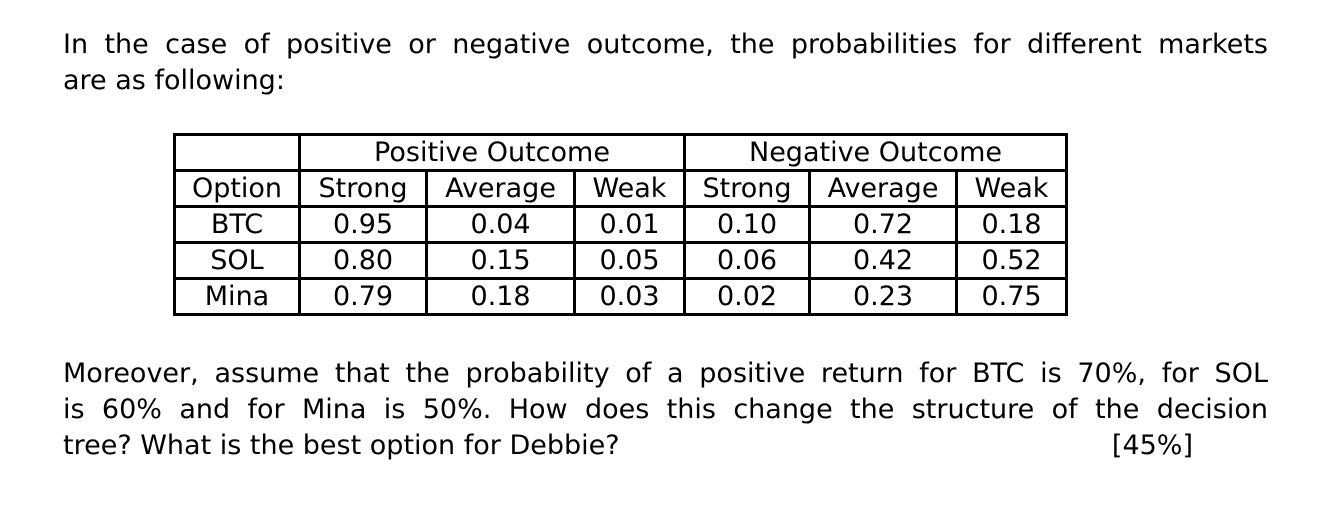  What do you see at coordinates (883, 224) in the screenshot?
I see `probability-cell: 0.72` at bounding box center [883, 224].